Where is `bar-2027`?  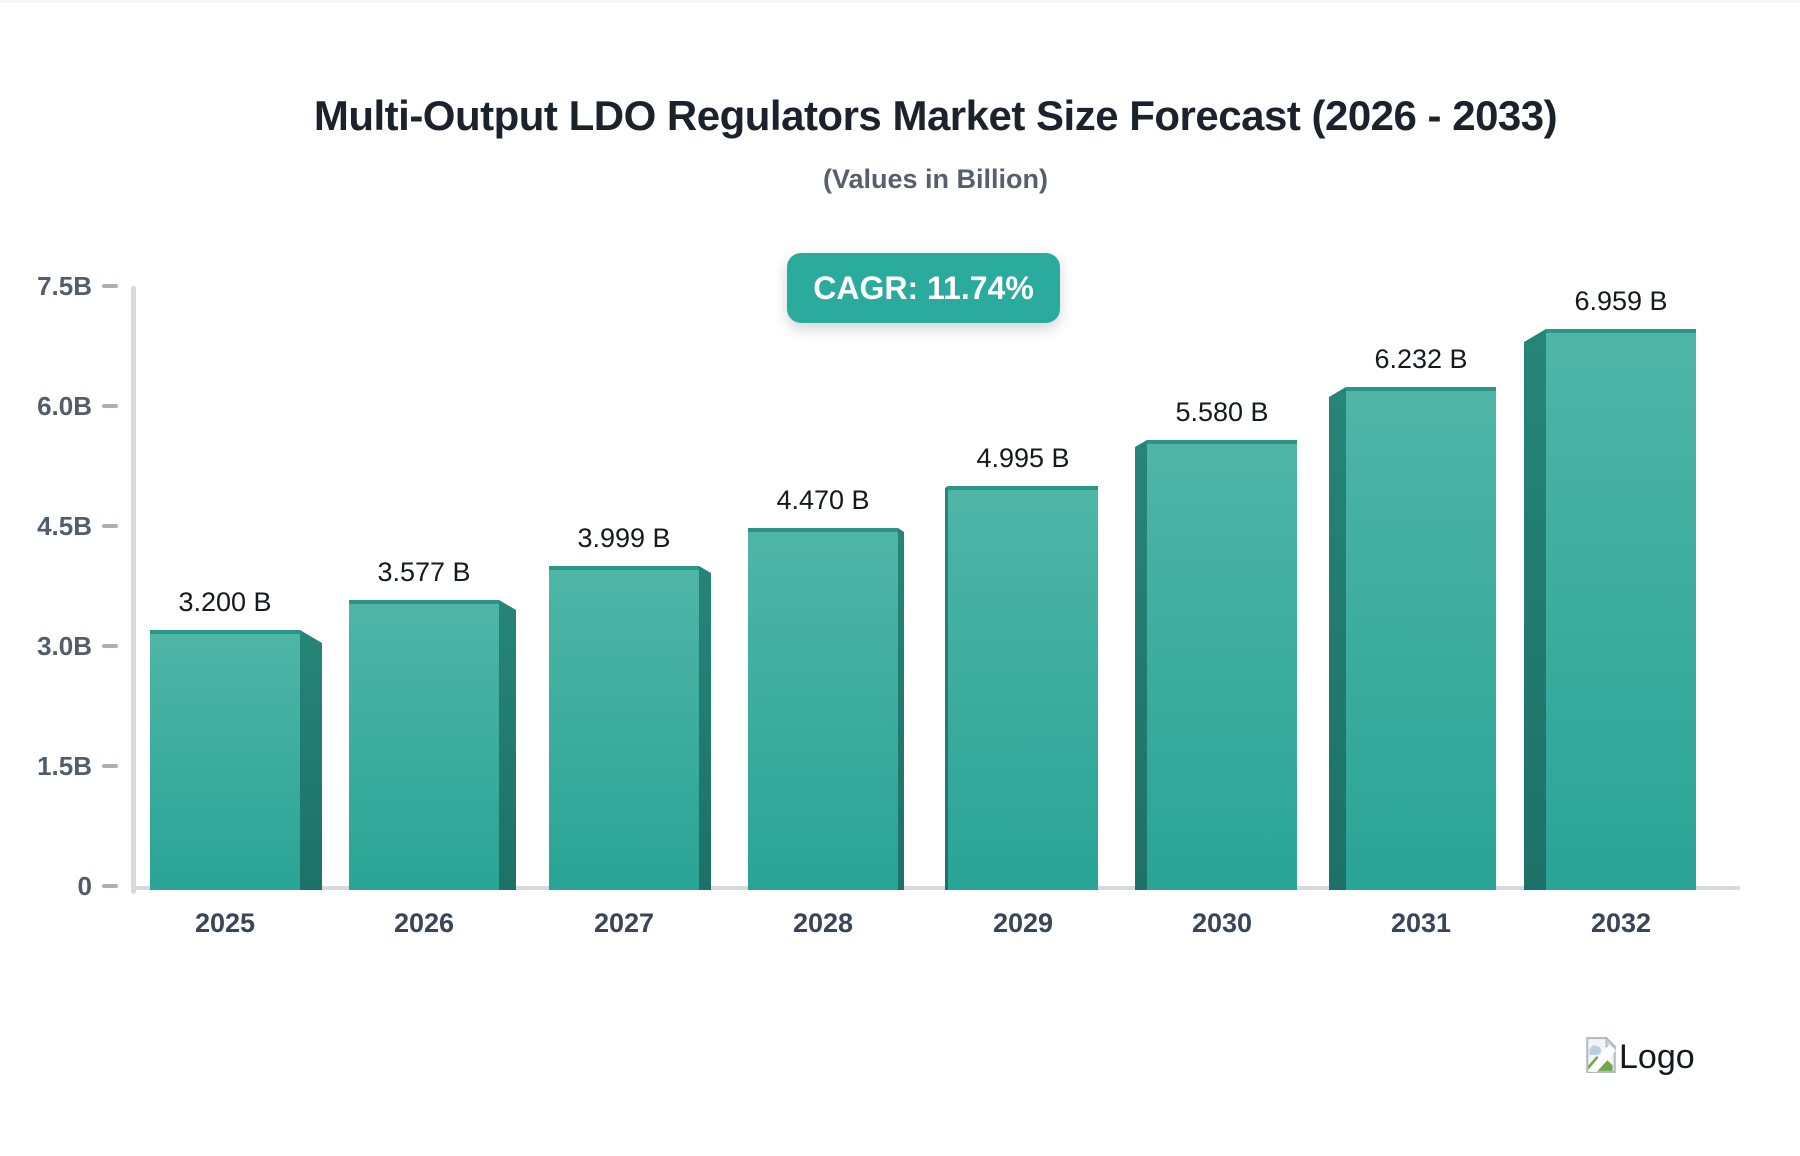
bar-2027 is located at coordinates (624, 728).